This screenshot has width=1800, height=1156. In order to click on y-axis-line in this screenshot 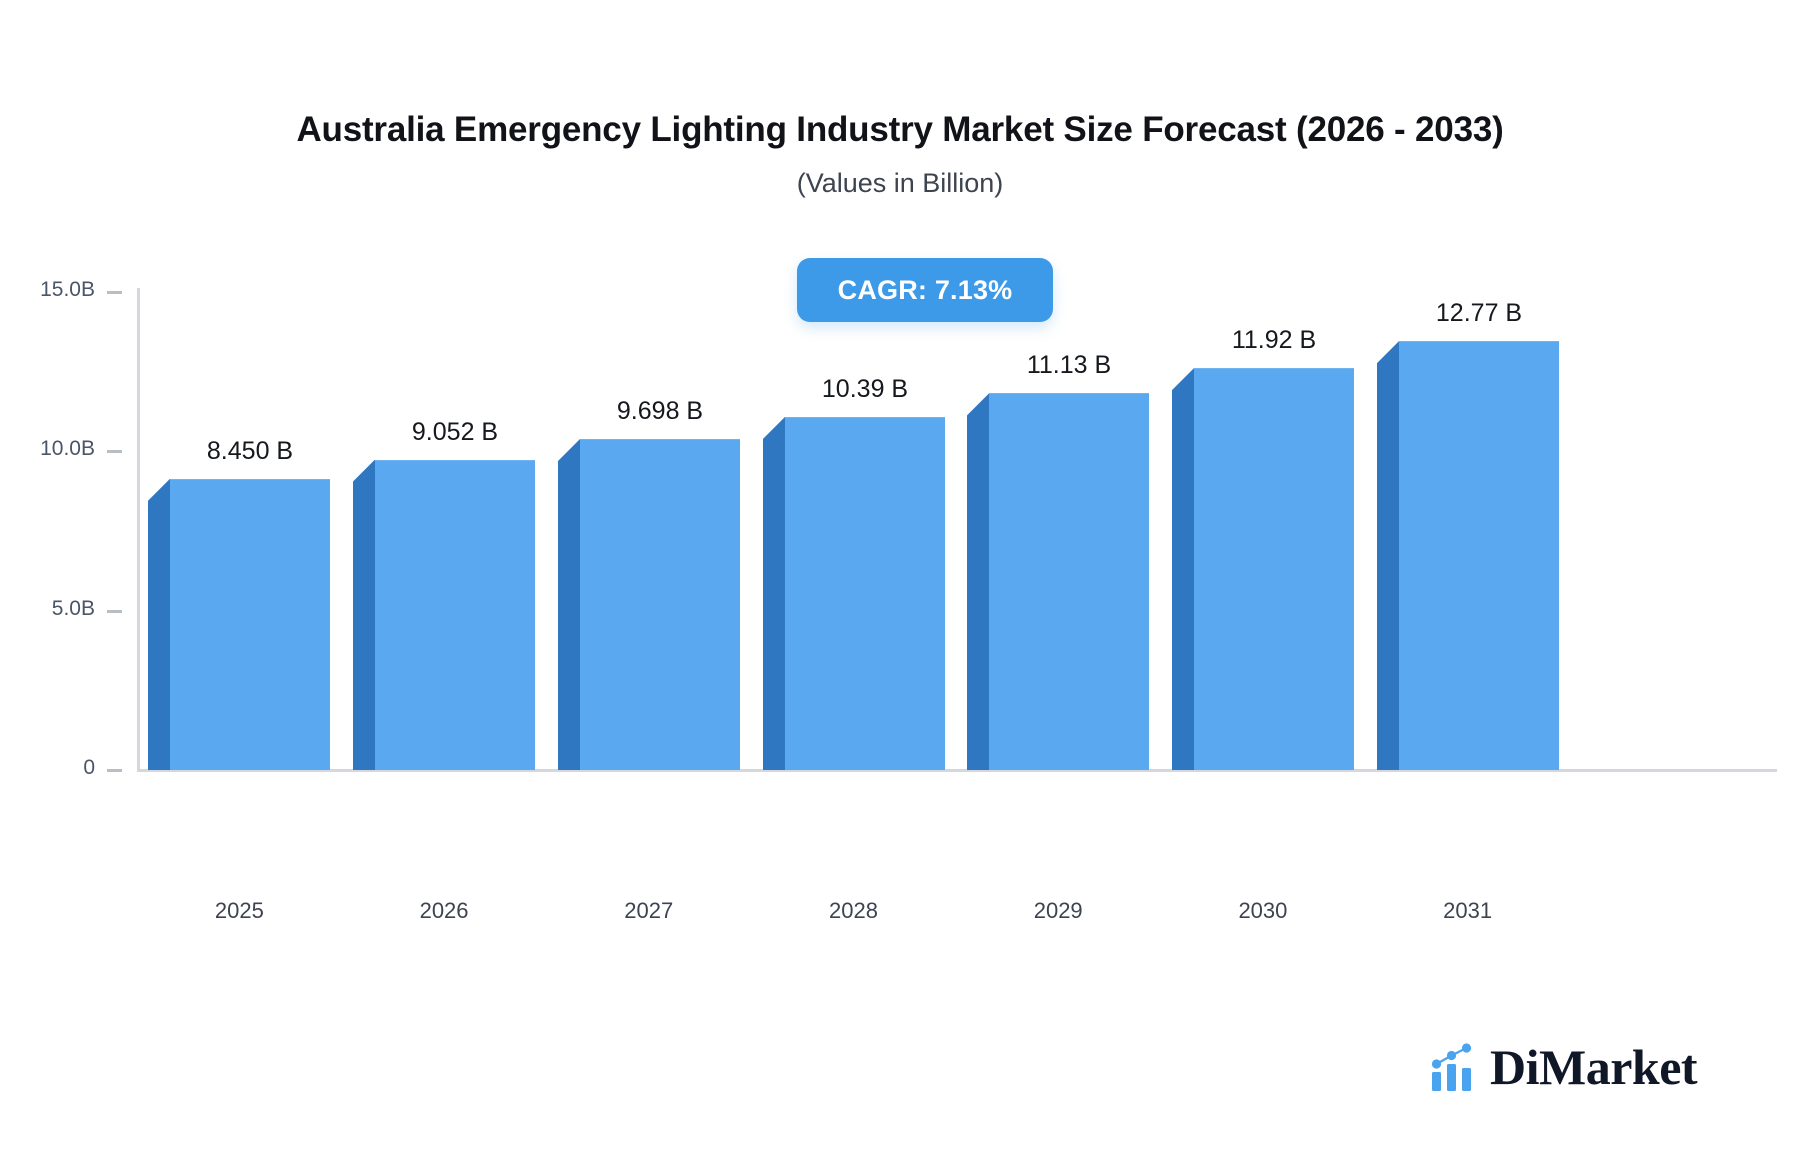, I will do `click(138, 530)`.